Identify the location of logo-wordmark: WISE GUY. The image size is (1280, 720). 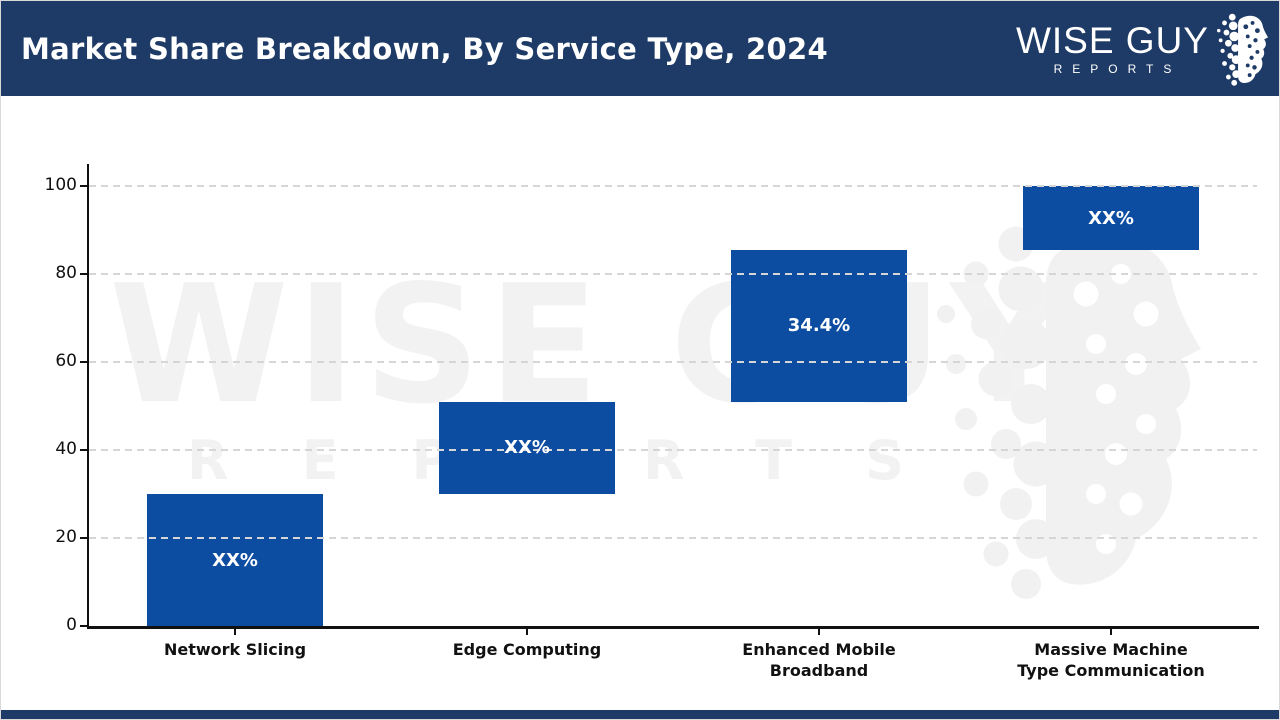
(1112, 41).